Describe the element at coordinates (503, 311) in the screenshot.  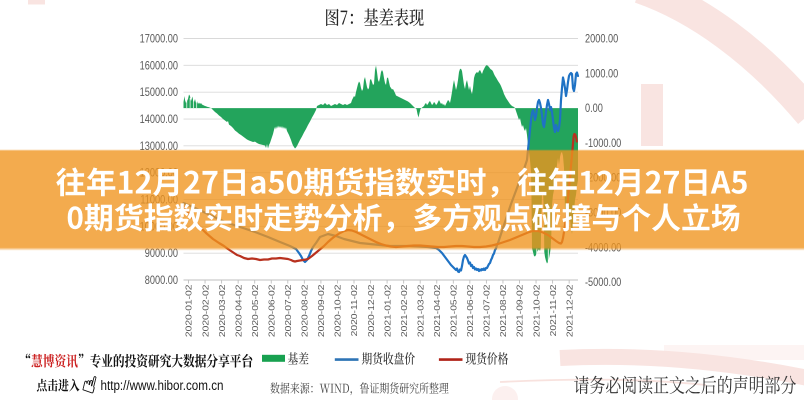
I see `svg-text: 2021-08-02` at that location.